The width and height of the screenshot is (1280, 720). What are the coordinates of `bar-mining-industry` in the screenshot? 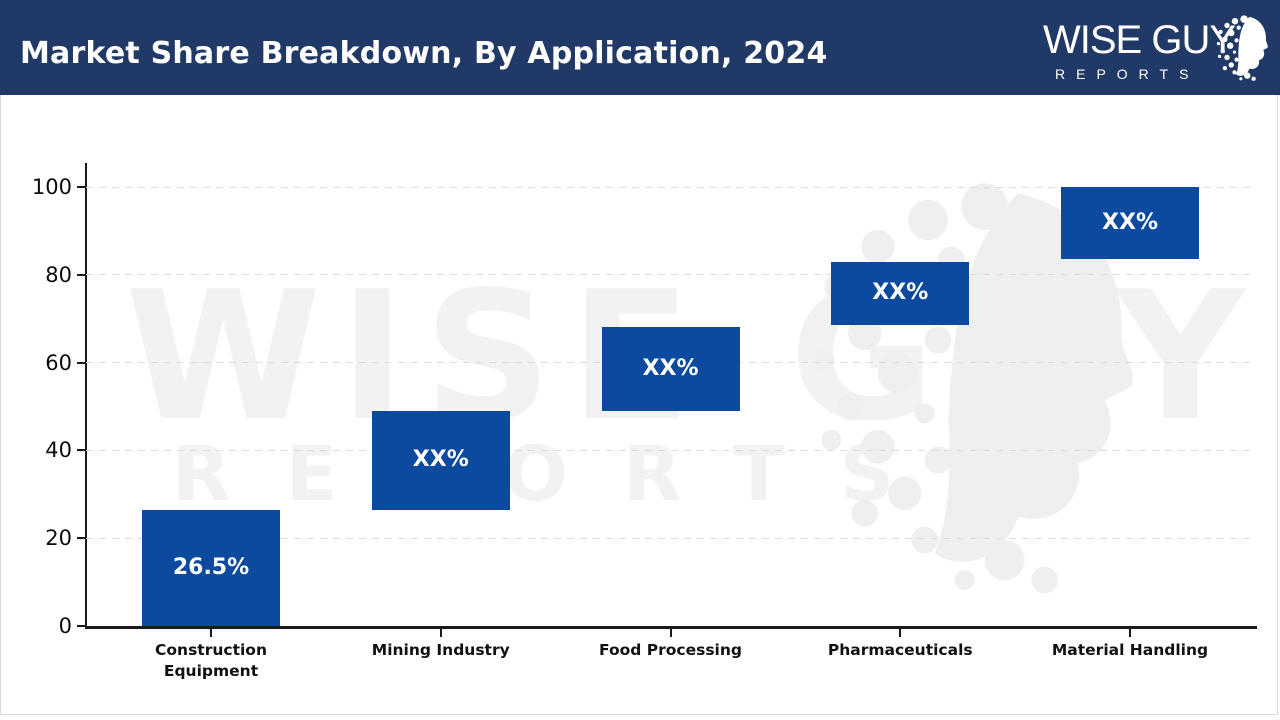 It's located at (440, 460).